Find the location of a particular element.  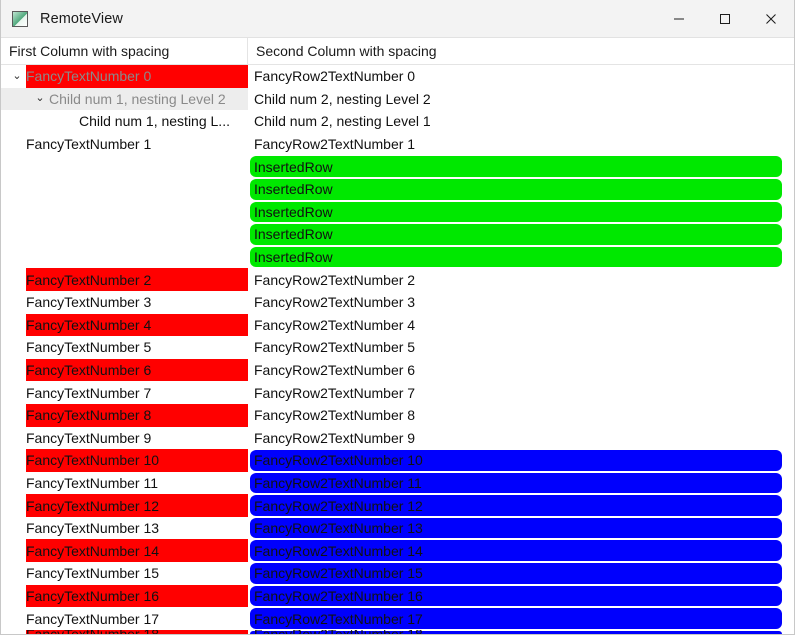

minimize-button is located at coordinates (679, 19).